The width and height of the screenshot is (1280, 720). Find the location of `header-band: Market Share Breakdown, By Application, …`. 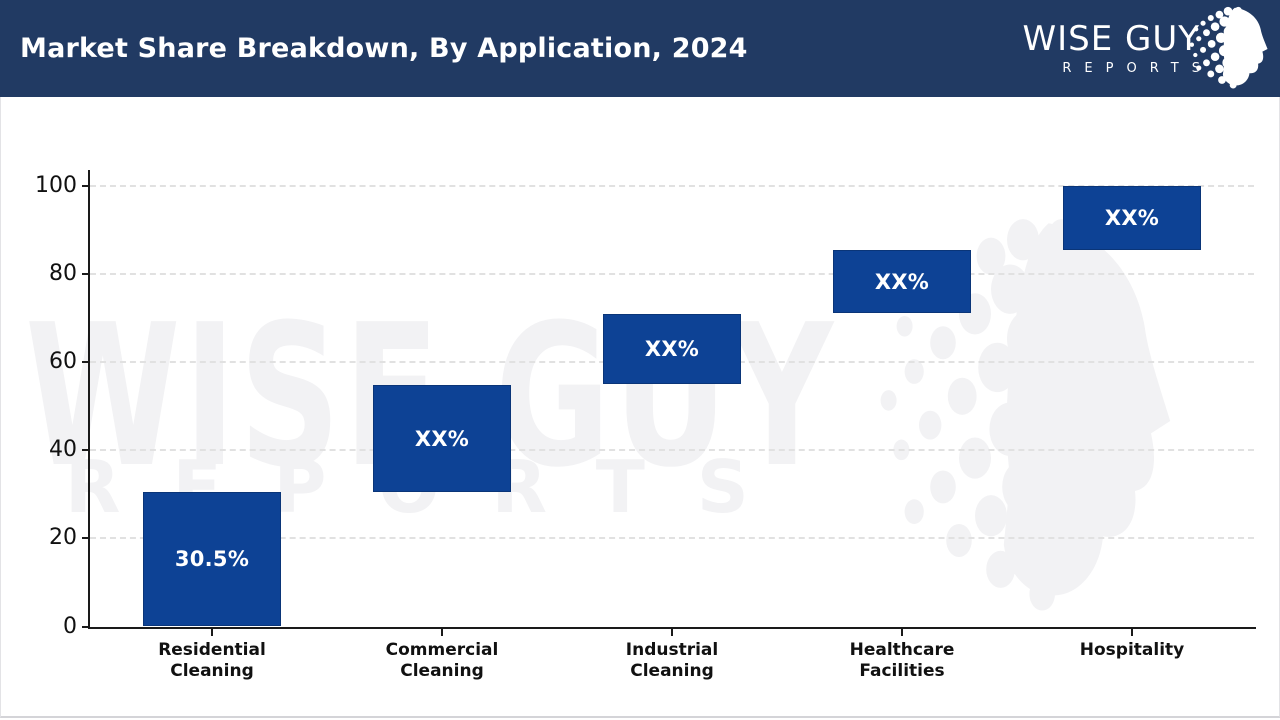

header-band: Market Share Breakdown, By Application, … is located at coordinates (640, 48).